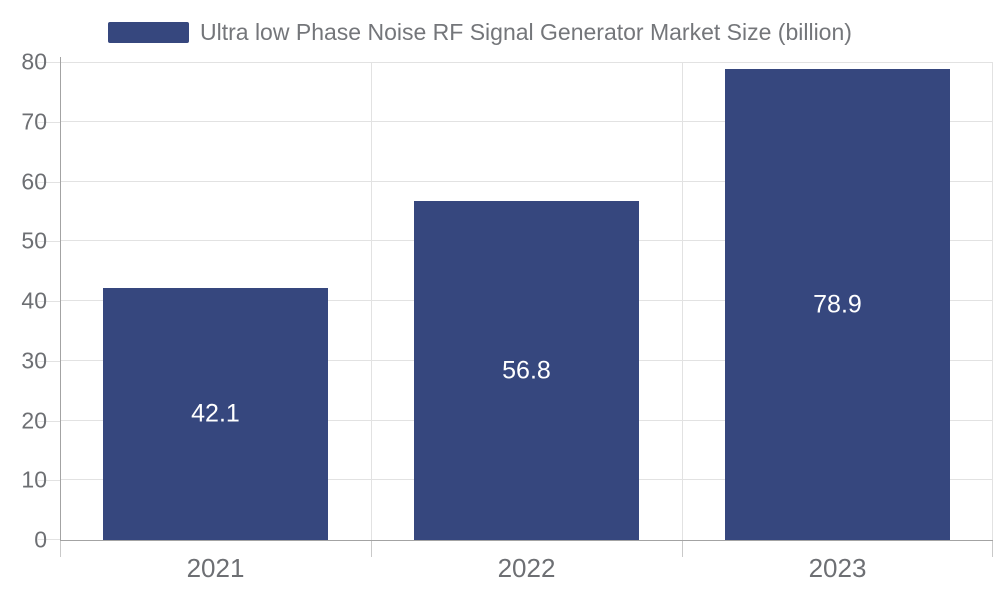 This screenshot has width=1000, height=600. I want to click on bar-value-label: 42.1, so click(215, 413).